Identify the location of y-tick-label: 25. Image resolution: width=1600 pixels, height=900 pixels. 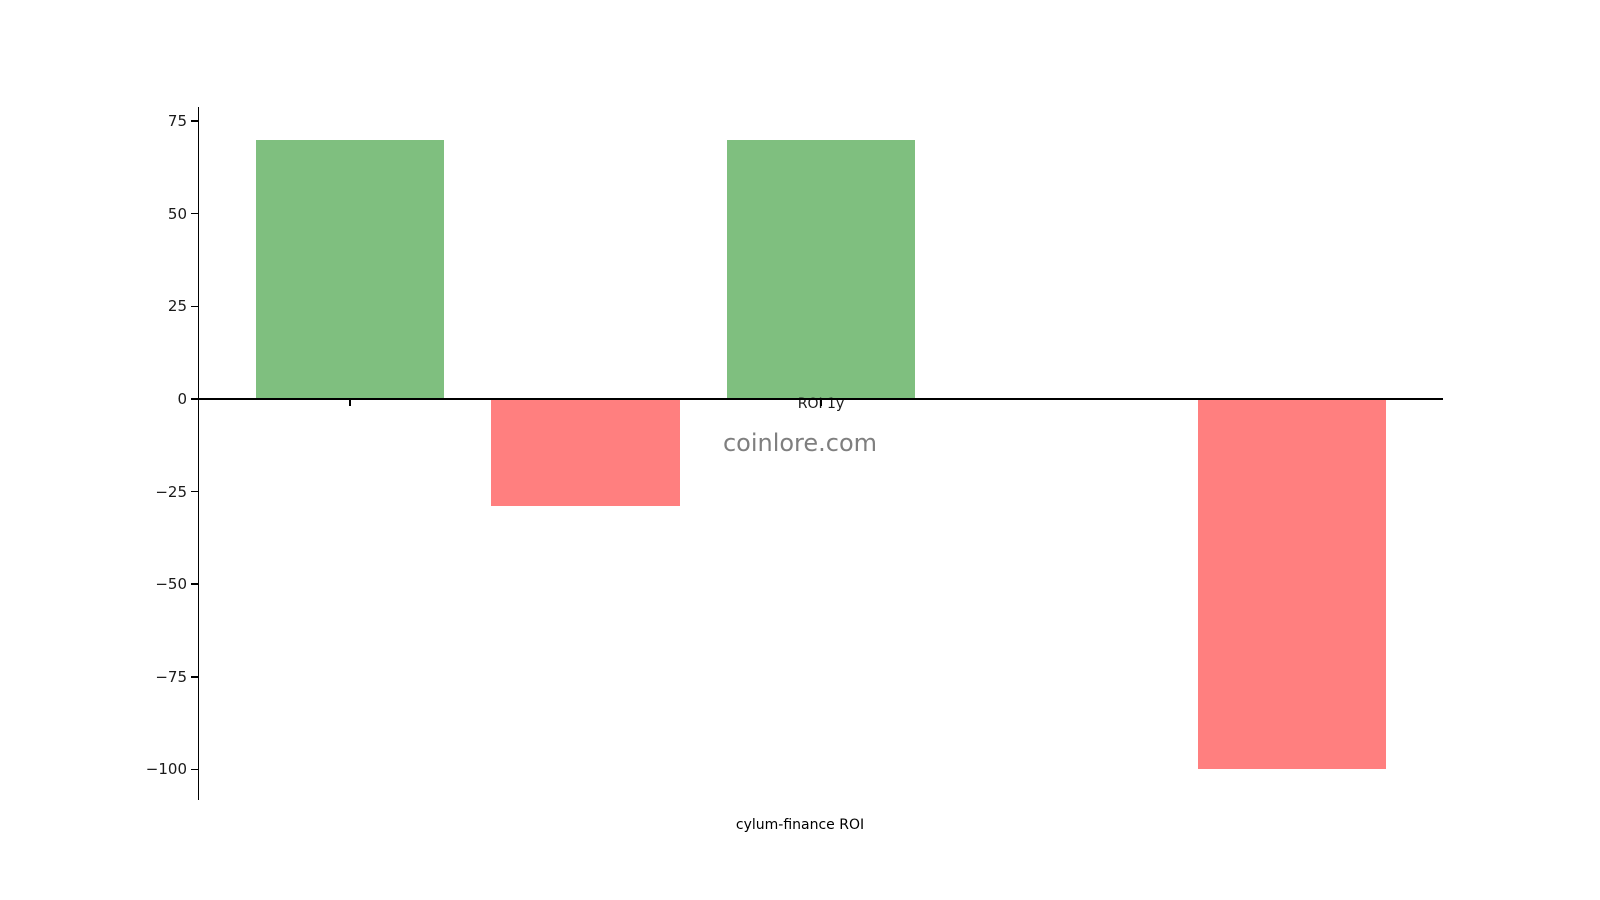
(177, 306).